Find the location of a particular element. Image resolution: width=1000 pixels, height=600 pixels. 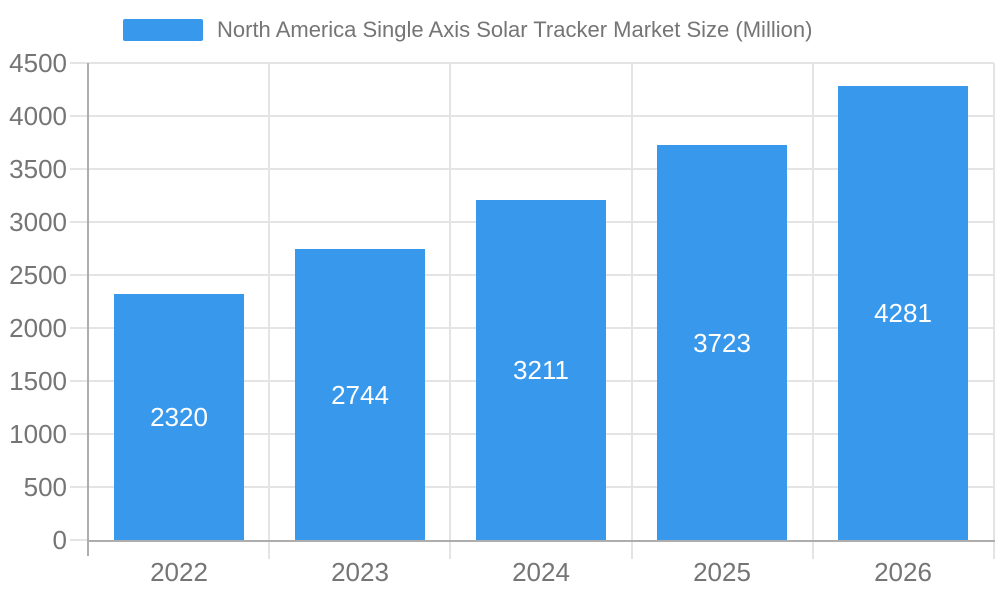

bar: 3211 is located at coordinates (541, 370).